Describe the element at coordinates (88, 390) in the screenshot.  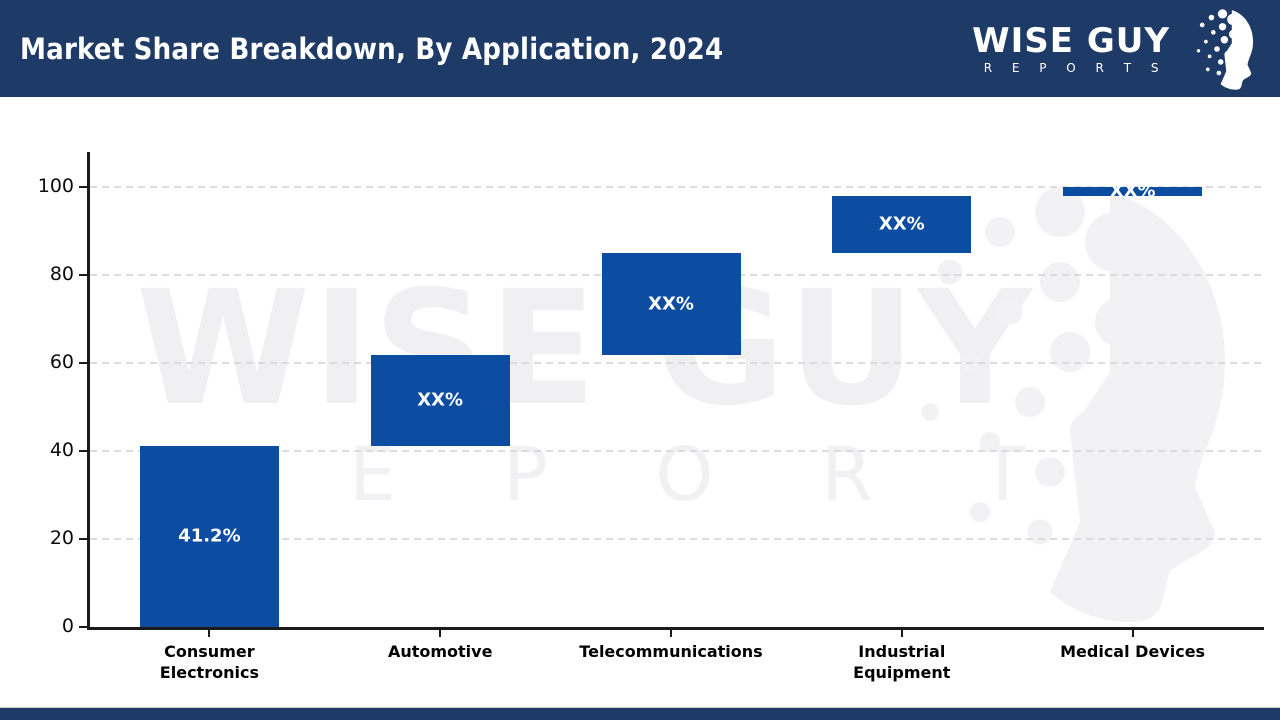
I see `y-axis-line` at that location.